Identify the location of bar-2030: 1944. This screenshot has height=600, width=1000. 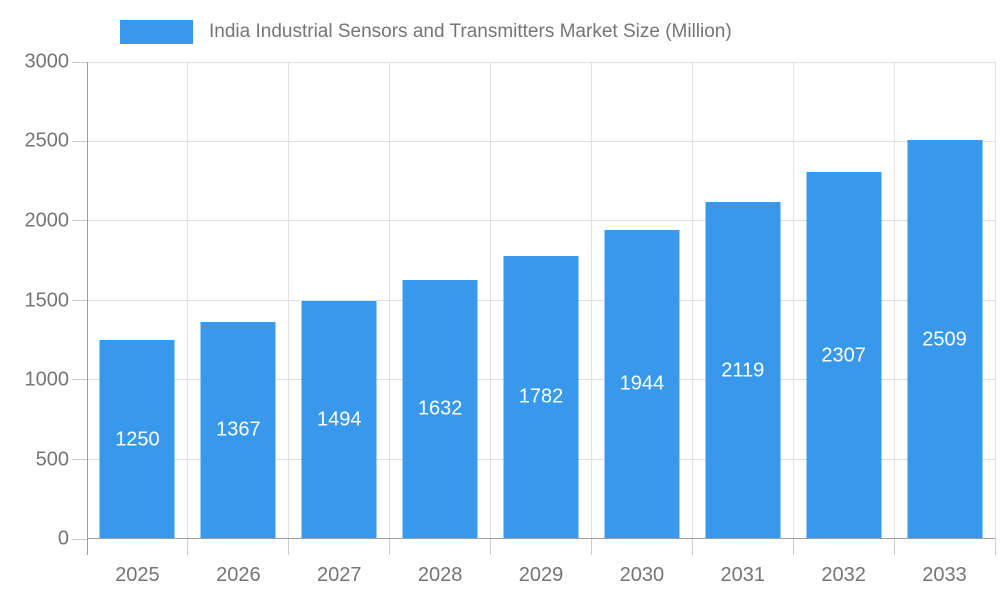
(642, 384).